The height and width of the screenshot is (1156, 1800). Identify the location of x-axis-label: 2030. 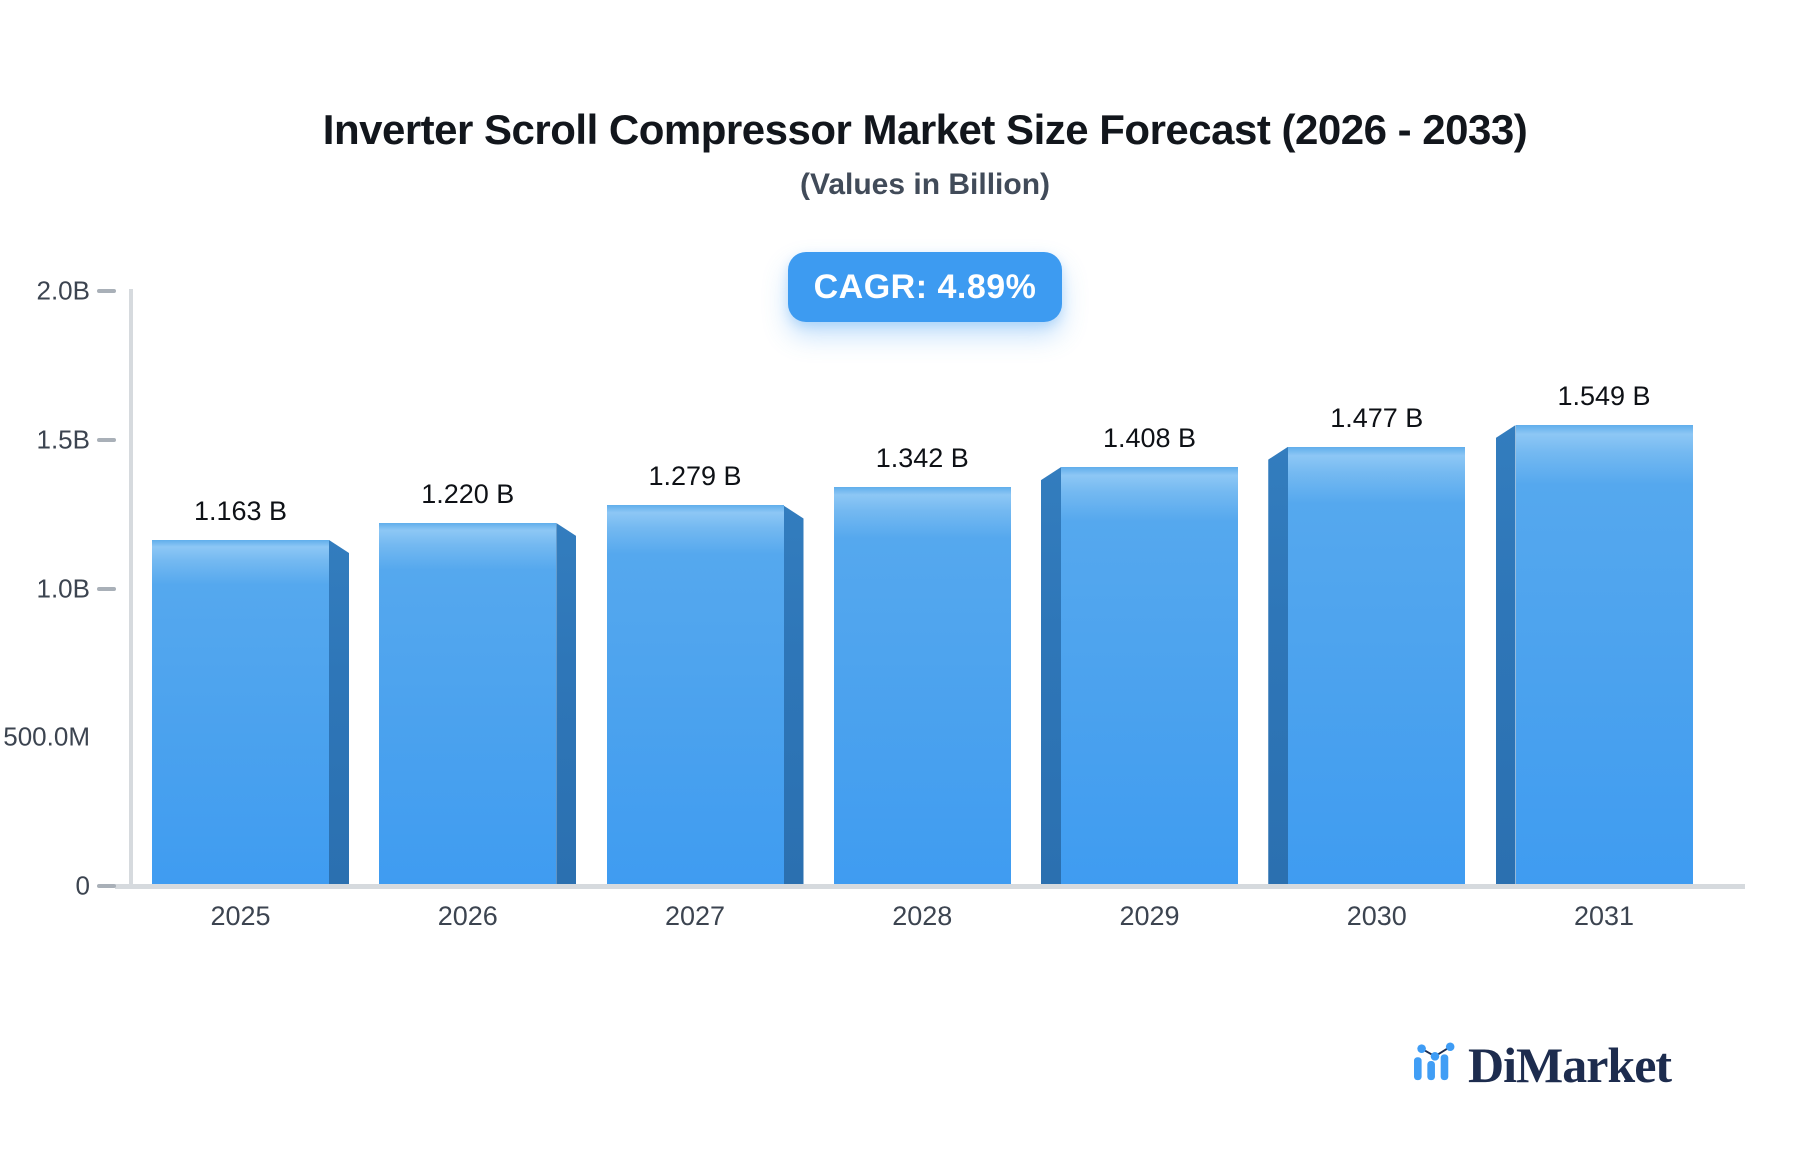
(1376, 916).